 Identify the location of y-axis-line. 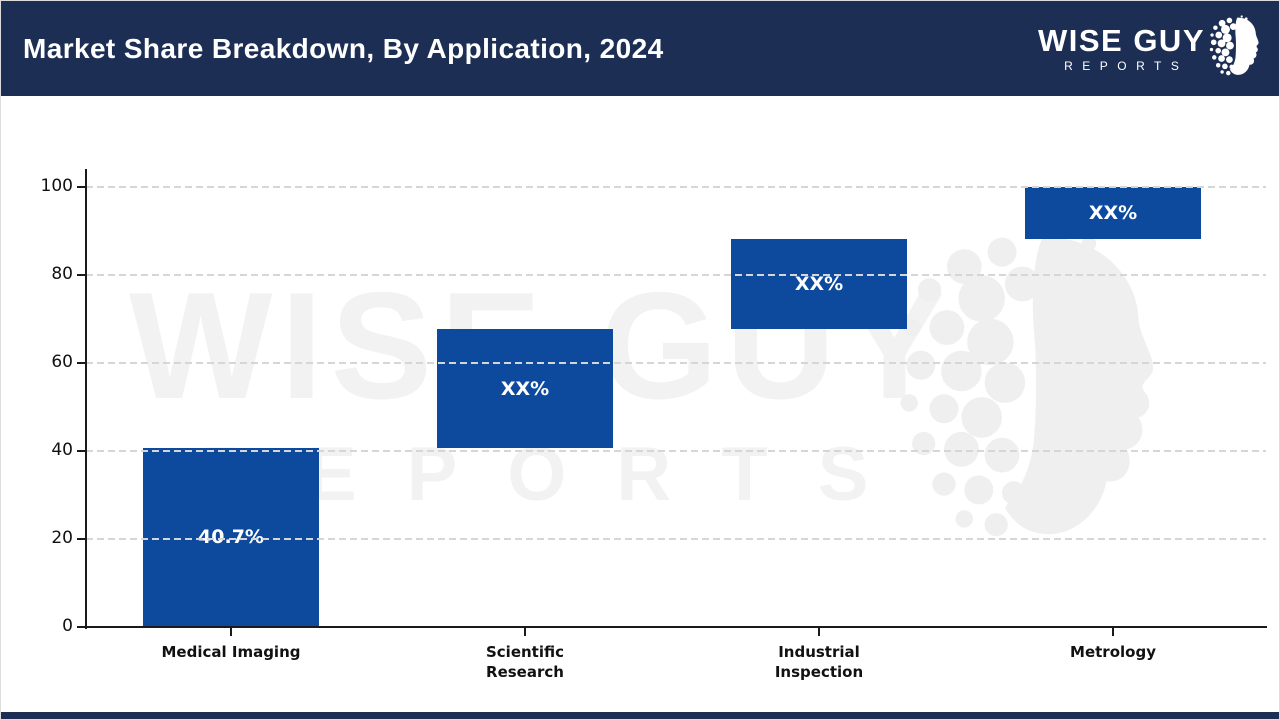
(86, 399).